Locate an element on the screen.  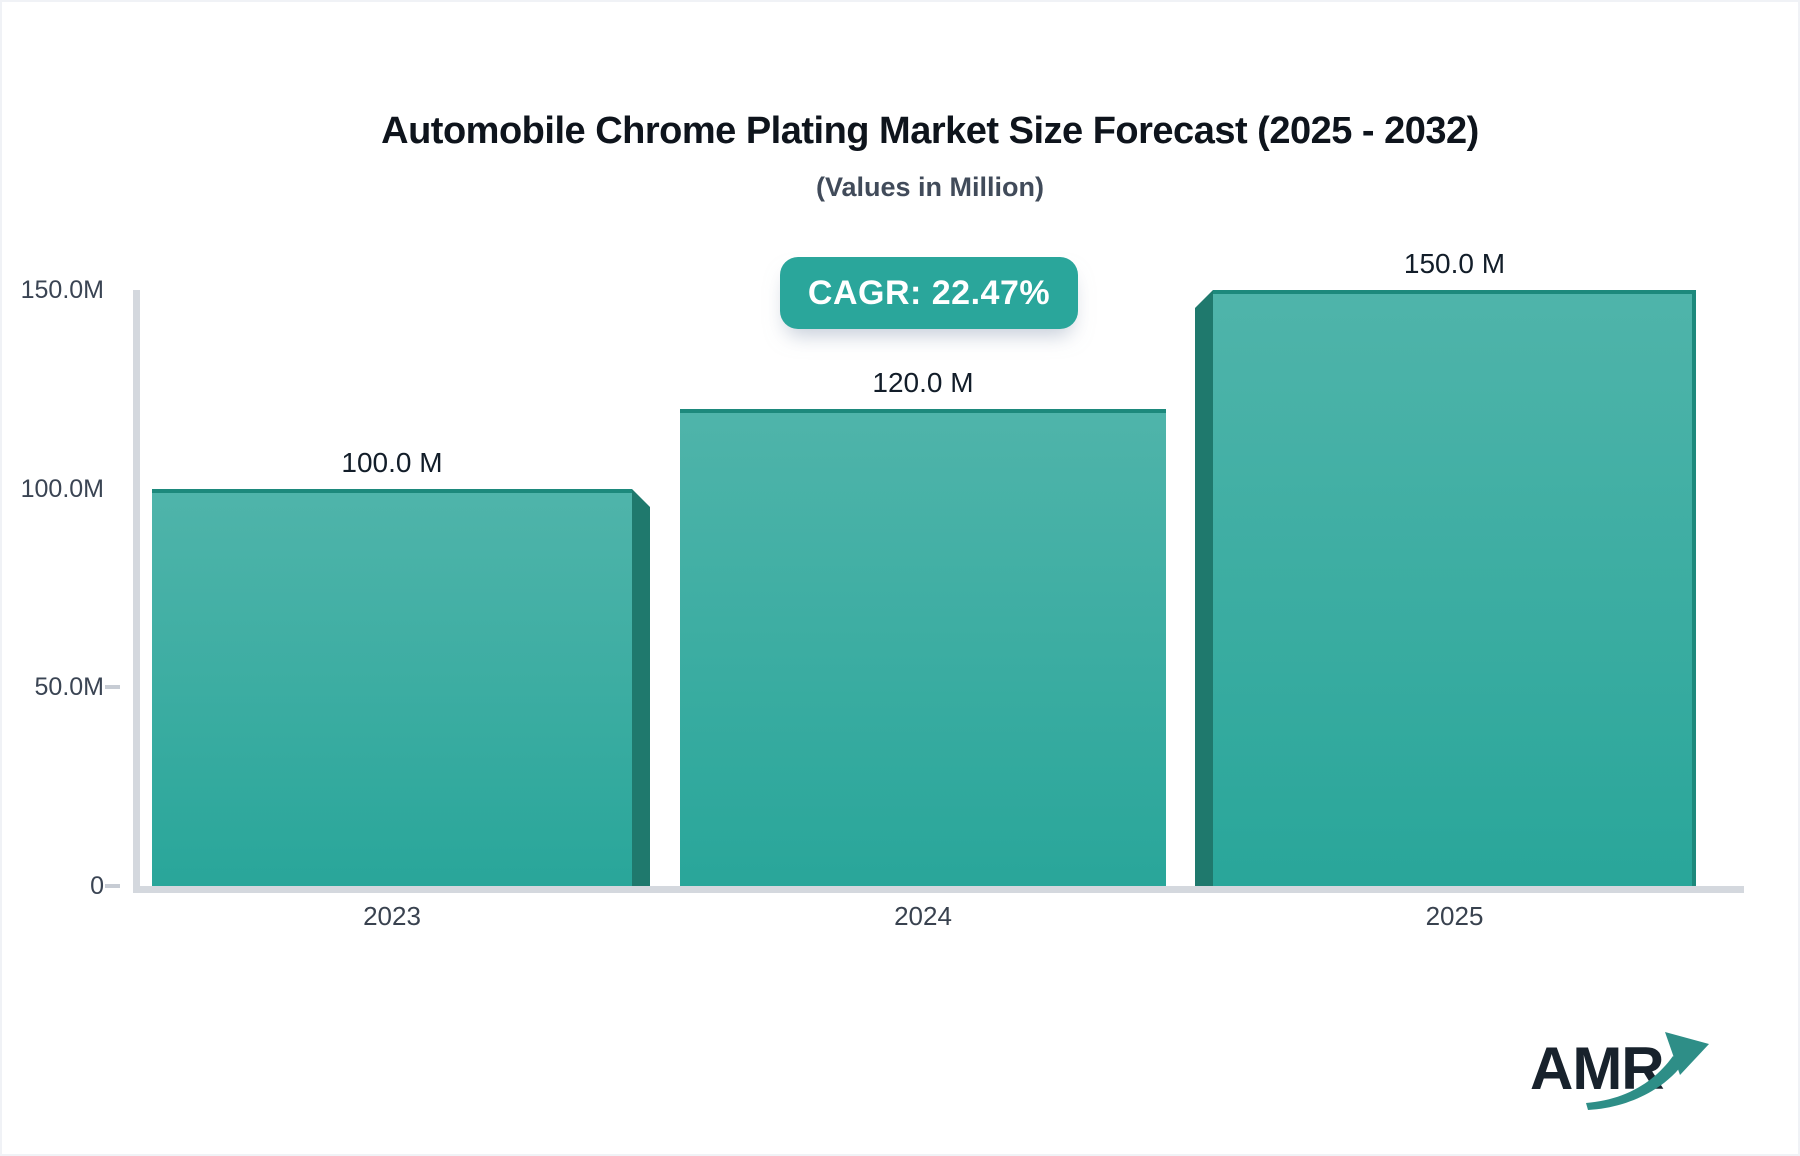
bar-2024 is located at coordinates (923, 647).